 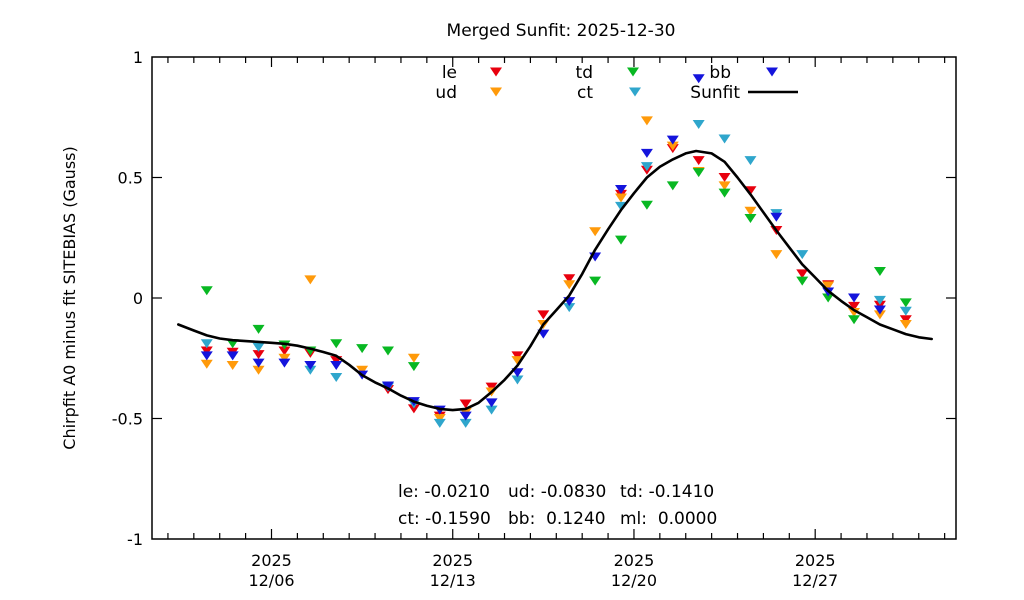 What do you see at coordinates (138, 298) in the screenshot?
I see `y-tick-label: 0` at bounding box center [138, 298].